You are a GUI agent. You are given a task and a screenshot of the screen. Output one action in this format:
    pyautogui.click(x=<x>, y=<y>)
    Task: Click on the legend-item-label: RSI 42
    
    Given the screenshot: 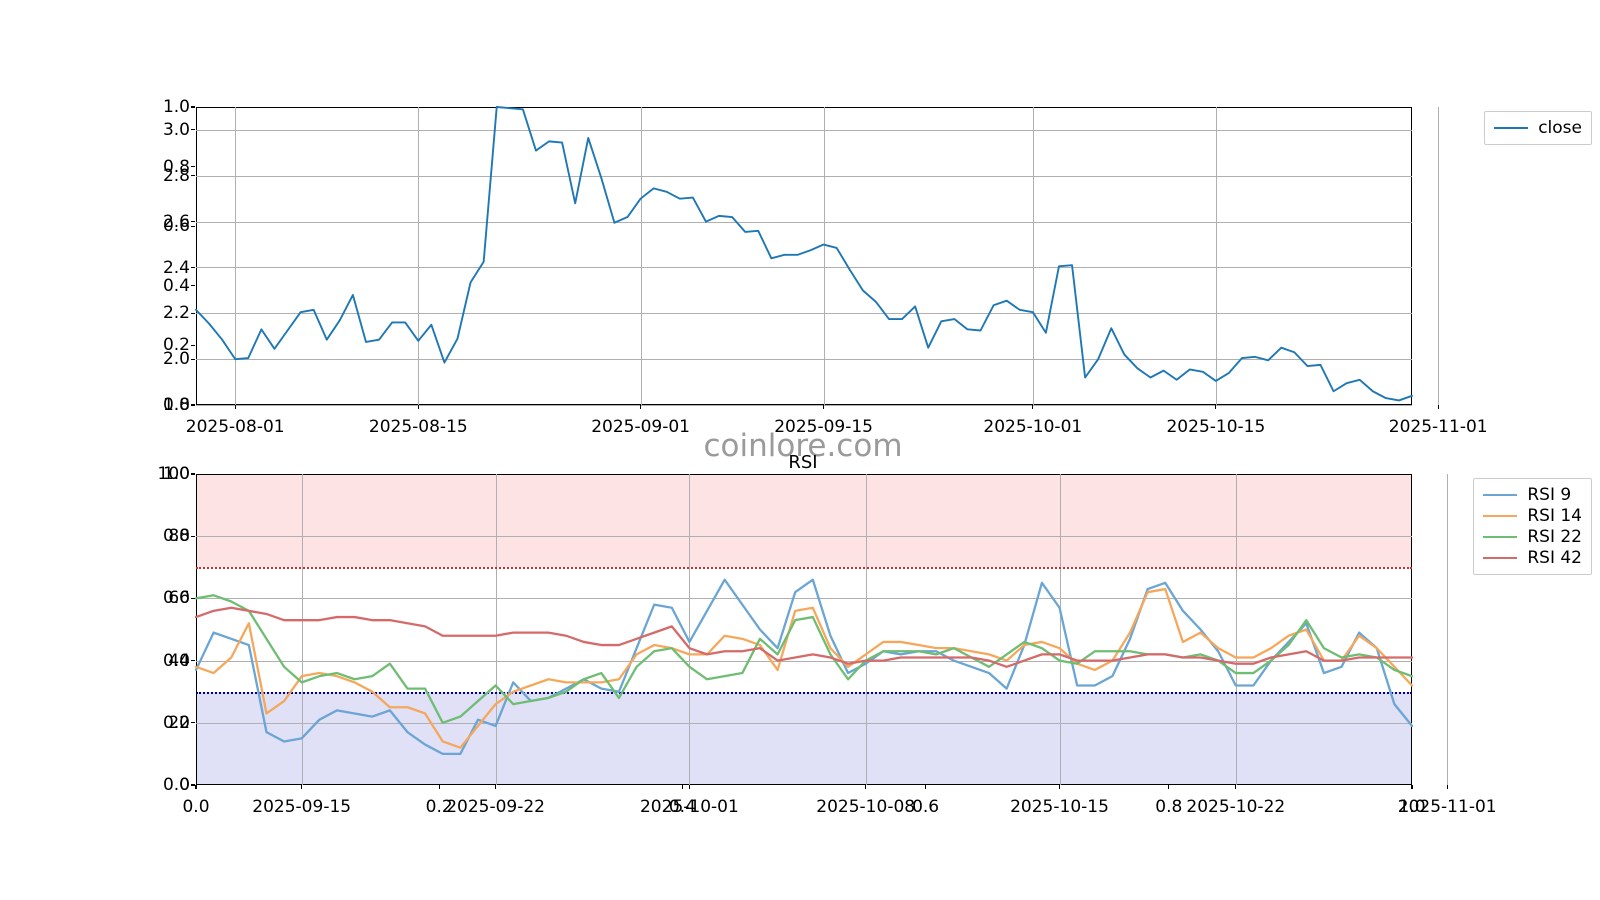 What is the action you would take?
    pyautogui.click(x=1554, y=557)
    